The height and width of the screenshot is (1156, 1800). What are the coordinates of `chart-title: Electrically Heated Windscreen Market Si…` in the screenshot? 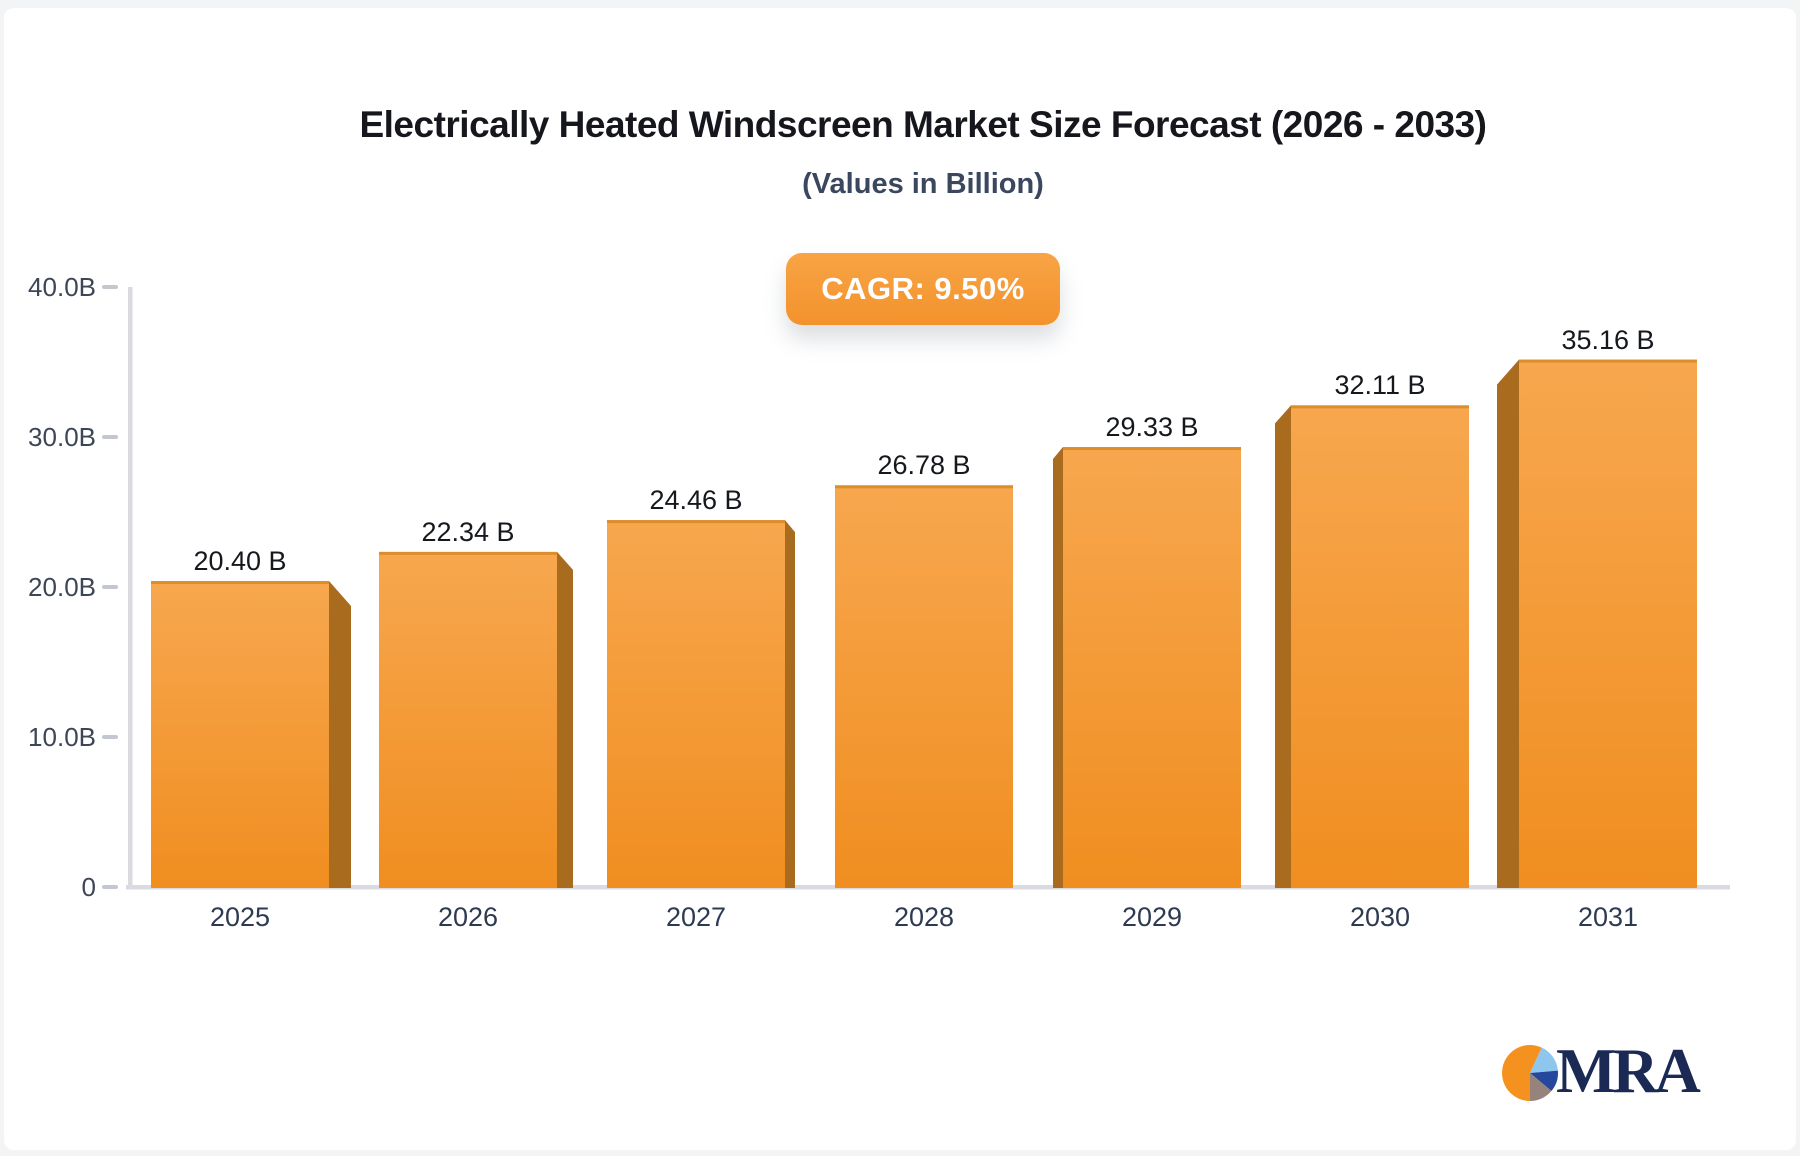 It's located at (923, 124).